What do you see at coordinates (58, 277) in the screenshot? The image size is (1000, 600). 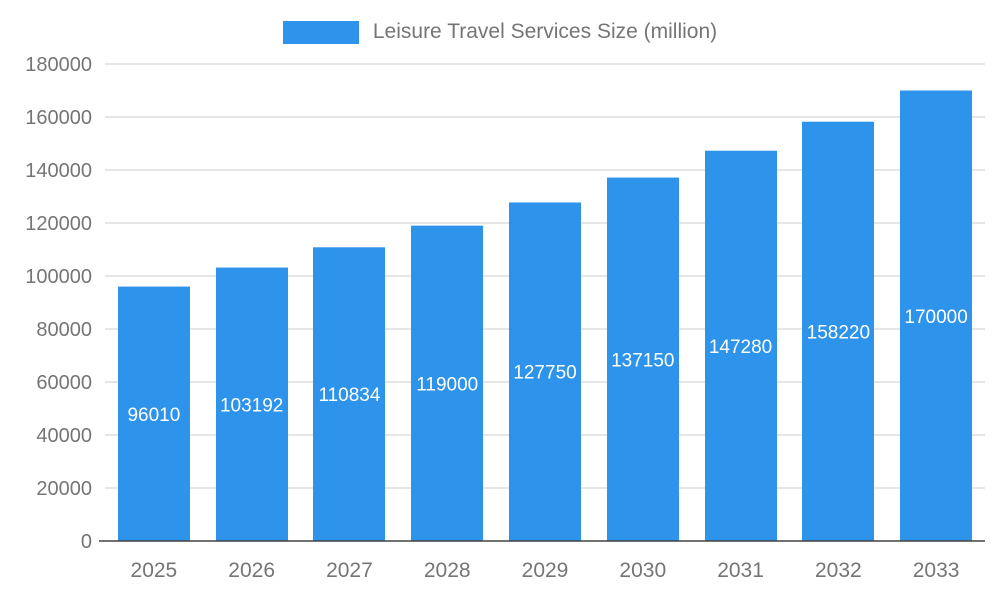 I see `y-axis-tick-label: 100000` at bounding box center [58, 277].